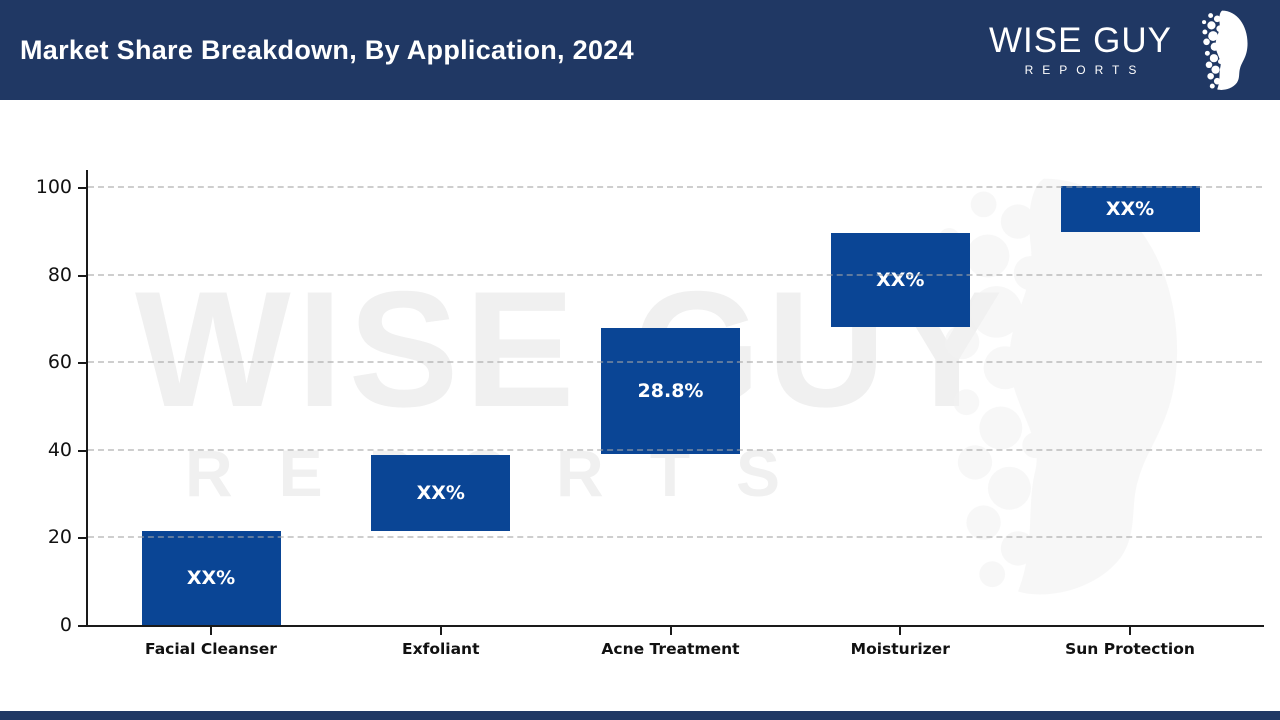 This screenshot has height=720, width=1280. Describe the element at coordinates (900, 649) in the screenshot. I see `x-category-label: Moisturizer` at that location.